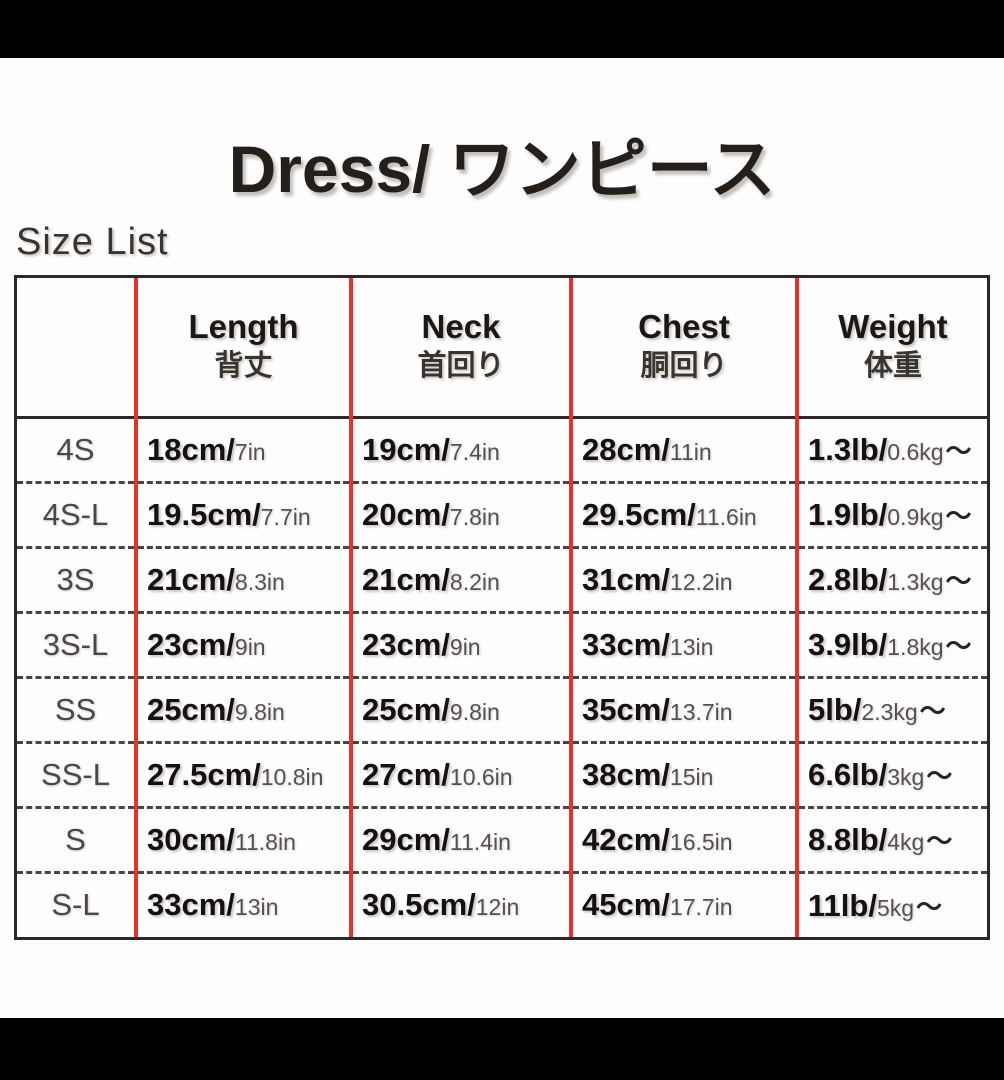  What do you see at coordinates (242, 710) in the screenshot?
I see `length-value-cell: 25cm/9.8in` at bounding box center [242, 710].